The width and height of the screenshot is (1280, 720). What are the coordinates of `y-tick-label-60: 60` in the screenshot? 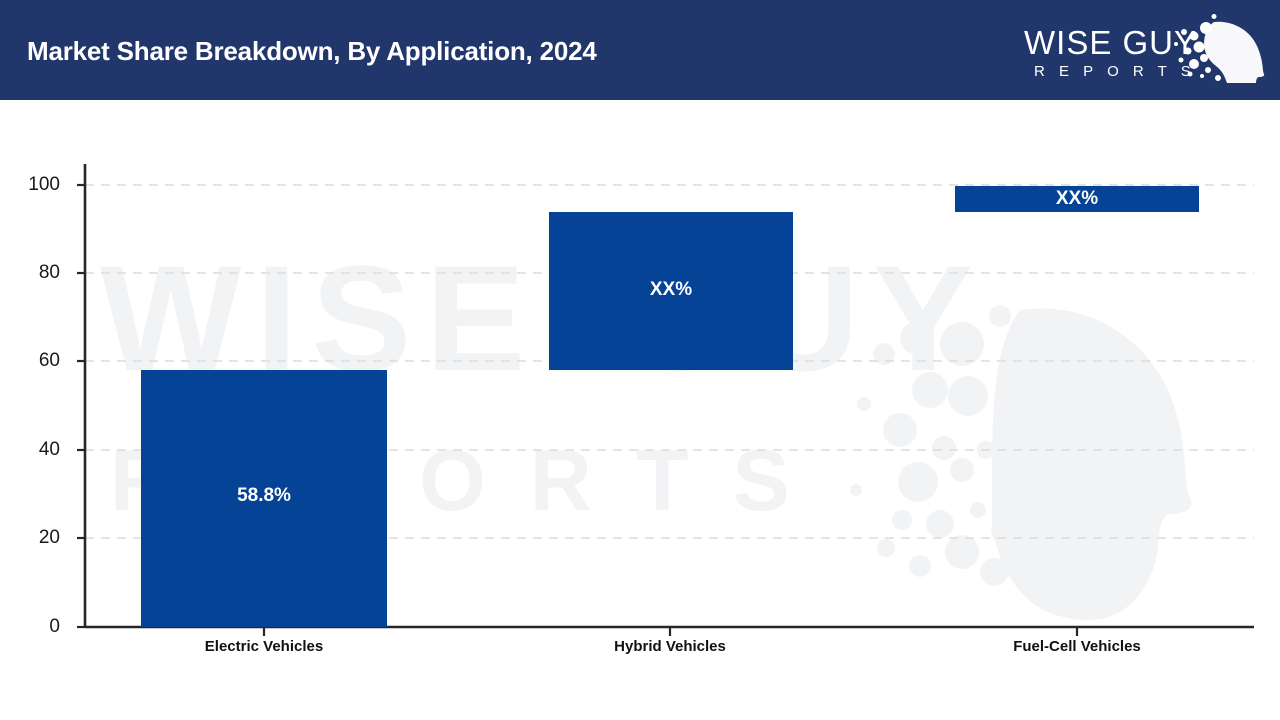 It's located at (49, 360).